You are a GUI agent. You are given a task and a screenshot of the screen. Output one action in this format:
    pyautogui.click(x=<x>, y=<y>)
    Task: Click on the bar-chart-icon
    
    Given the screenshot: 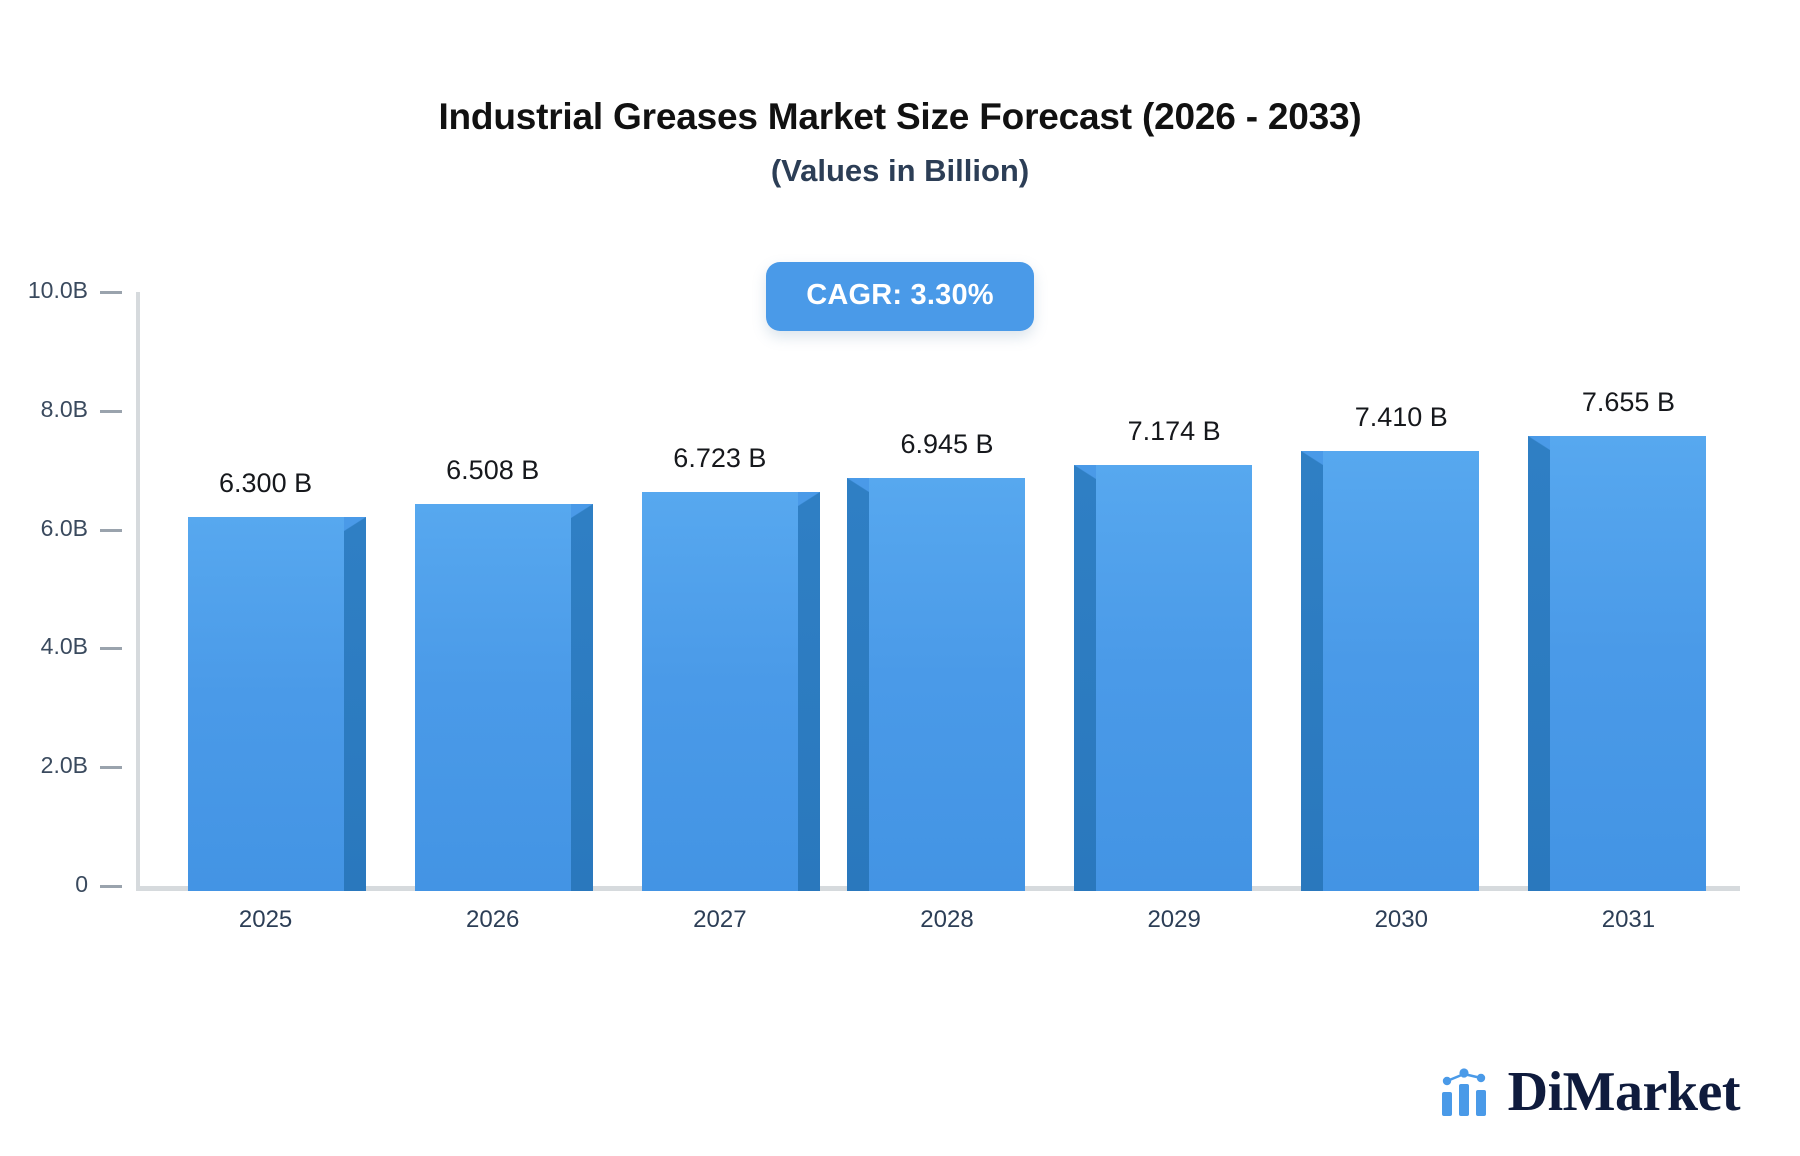 What is the action you would take?
    pyautogui.click(x=1463, y=1092)
    